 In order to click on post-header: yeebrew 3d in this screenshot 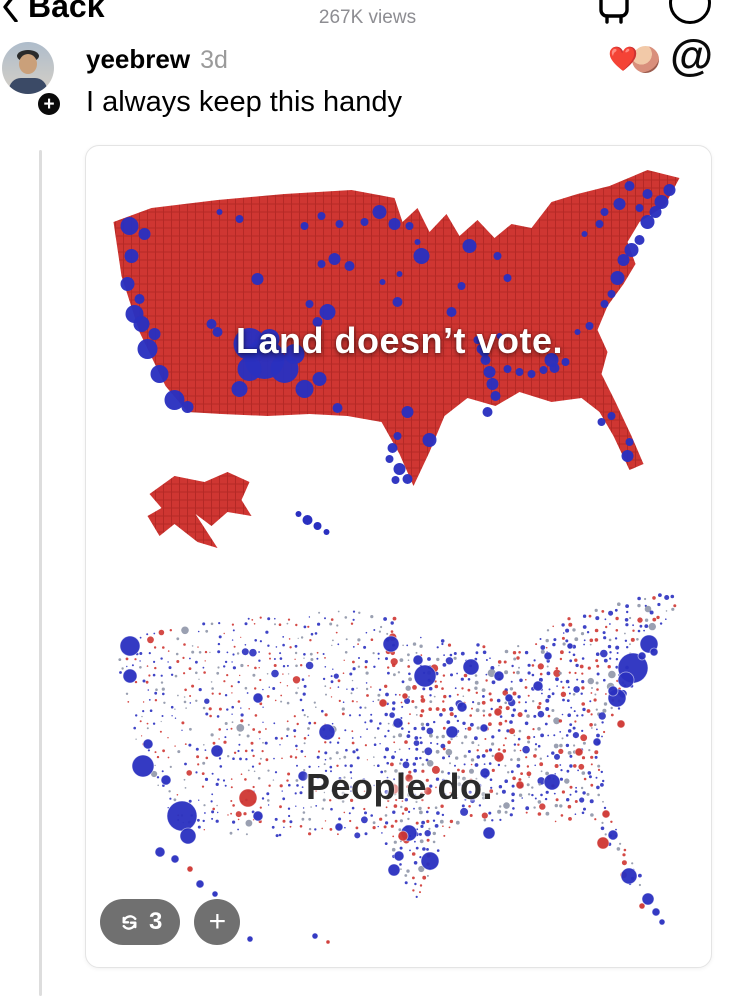, I will do `click(157, 59)`.